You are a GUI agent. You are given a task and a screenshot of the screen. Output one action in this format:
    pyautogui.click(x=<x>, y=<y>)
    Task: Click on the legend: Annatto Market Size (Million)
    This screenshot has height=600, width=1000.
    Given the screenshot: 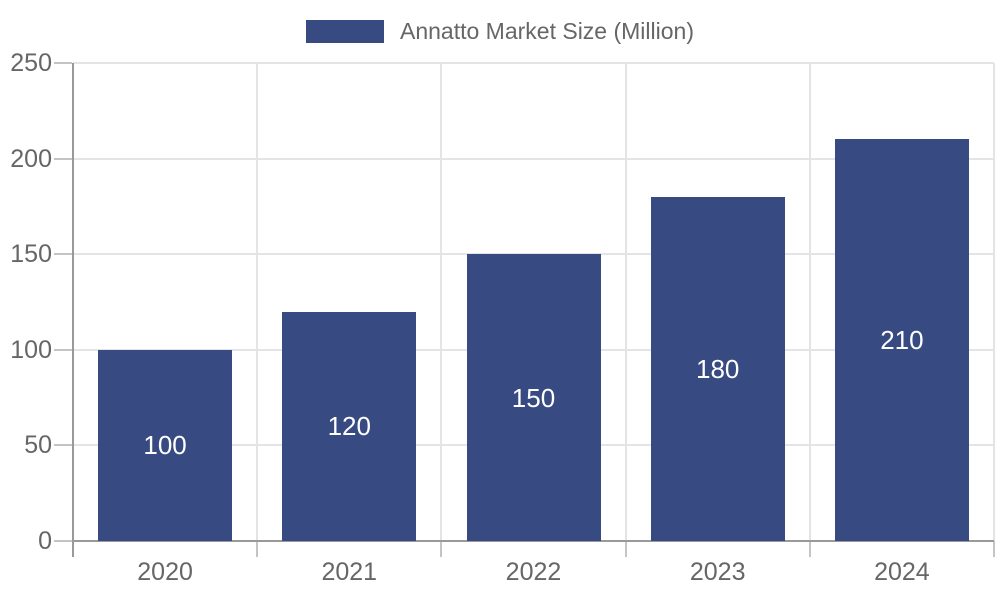 What is the action you would take?
    pyautogui.click(x=500, y=31)
    